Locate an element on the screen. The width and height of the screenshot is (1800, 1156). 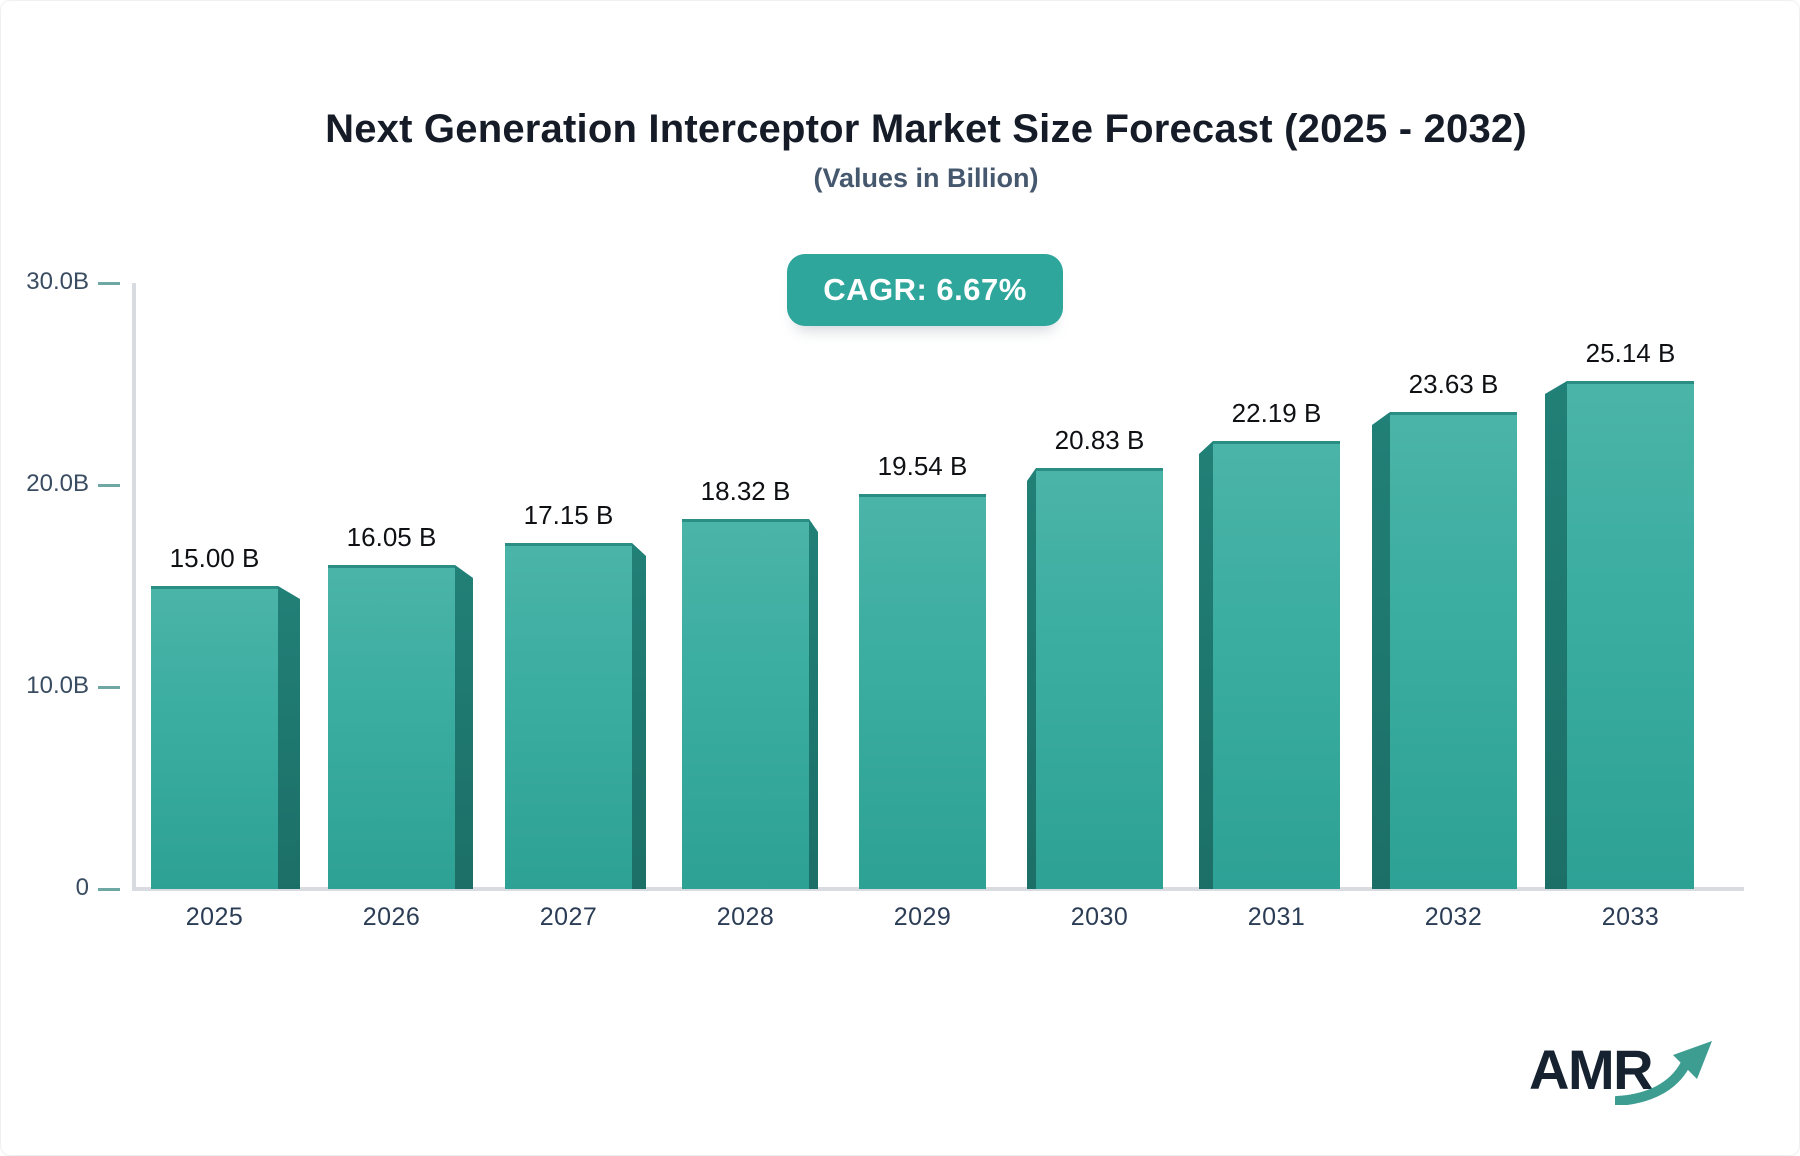
x-axis-label-2026: 2026 is located at coordinates (391, 917).